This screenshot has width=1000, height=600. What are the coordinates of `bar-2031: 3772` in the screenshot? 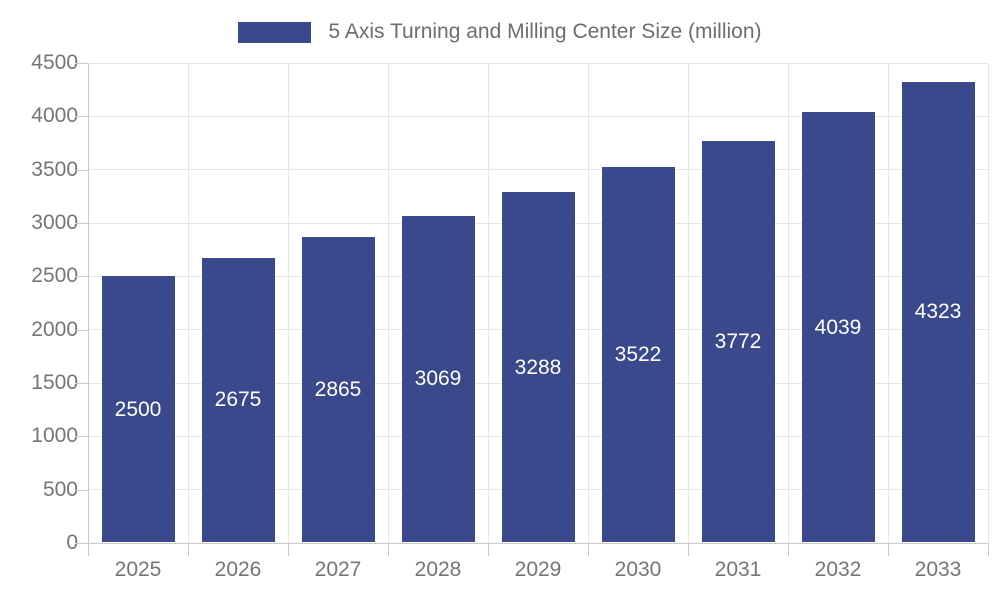 It's located at (738, 341).